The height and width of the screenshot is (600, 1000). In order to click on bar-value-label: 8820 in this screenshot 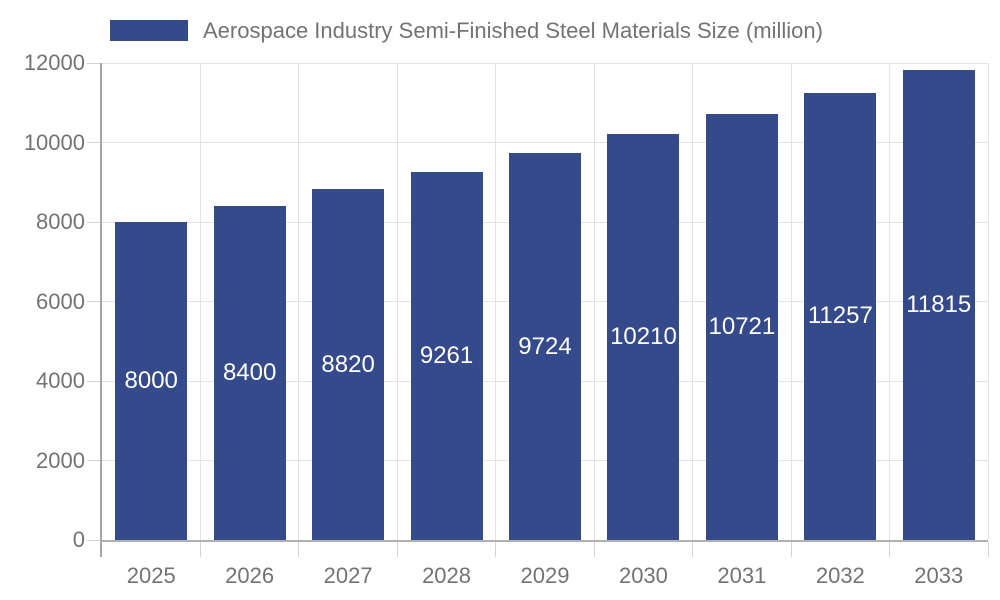, I will do `click(348, 364)`.